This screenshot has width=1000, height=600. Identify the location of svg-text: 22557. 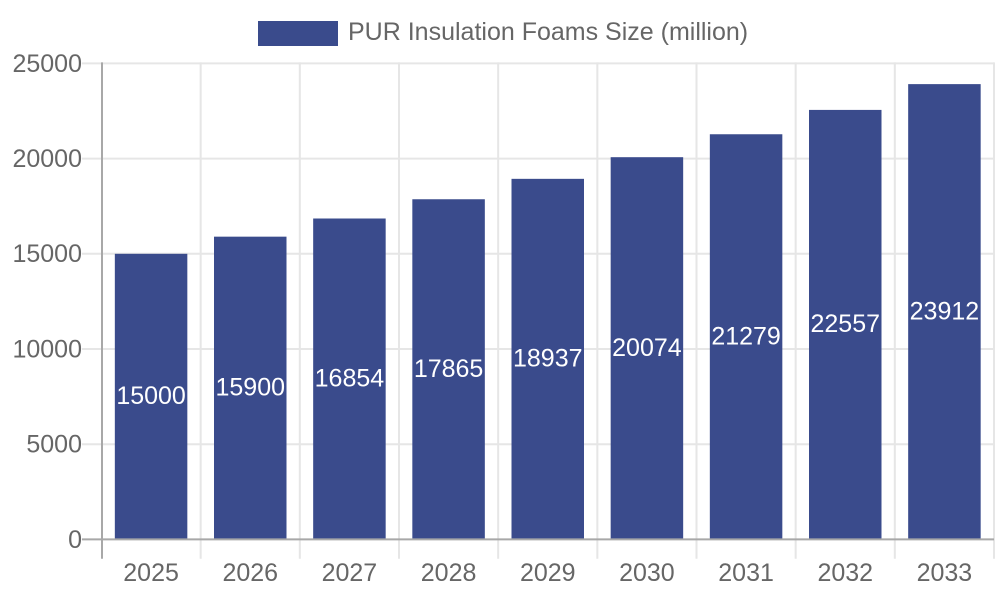
(845, 324).